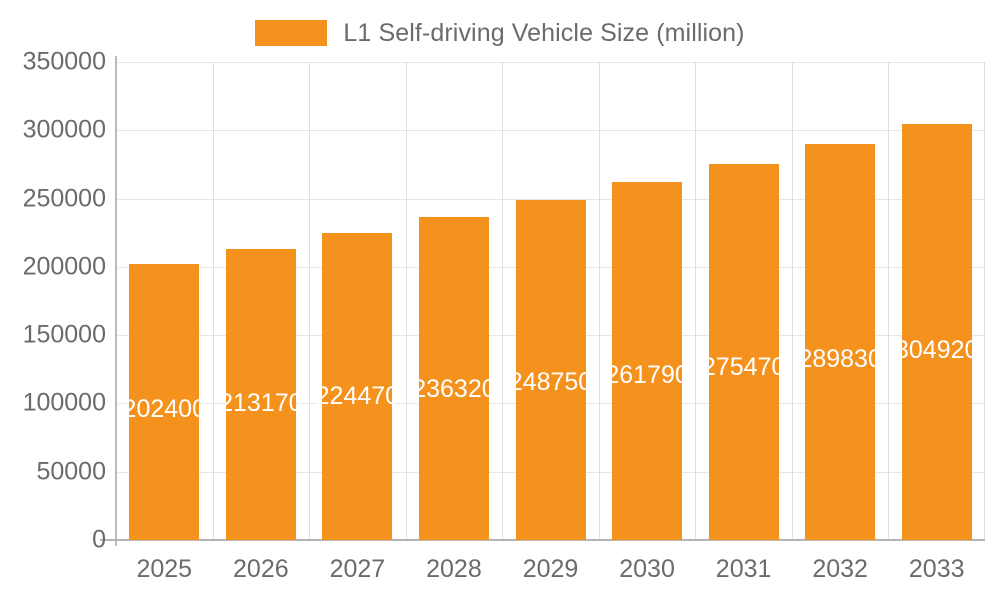 Image resolution: width=1000 pixels, height=600 pixels. Describe the element at coordinates (936, 569) in the screenshot. I see `x-axis-tick-label: 2033` at that location.